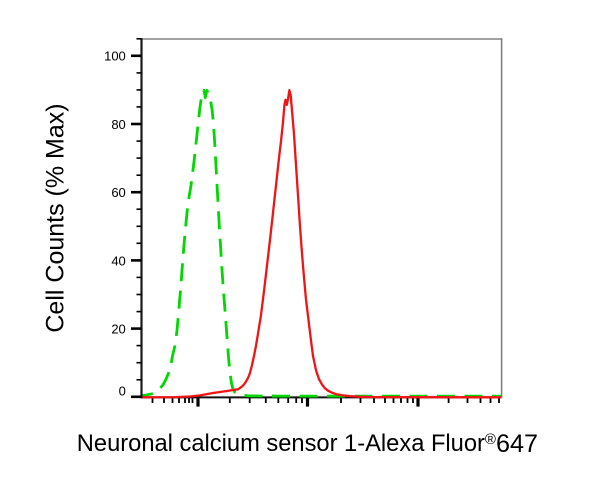  Describe the element at coordinates (118, 329) in the screenshot. I see `svg-text: 20` at that location.